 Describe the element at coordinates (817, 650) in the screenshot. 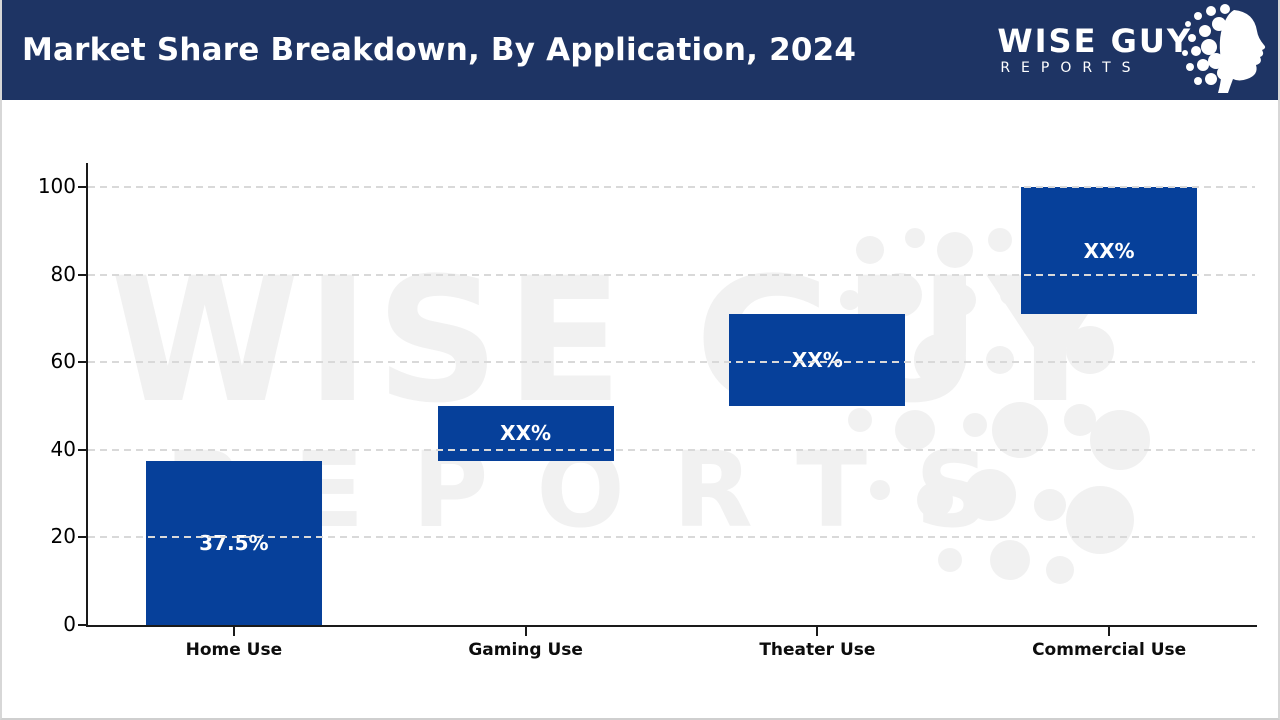

I see `x-category-label: Theater Use` at that location.